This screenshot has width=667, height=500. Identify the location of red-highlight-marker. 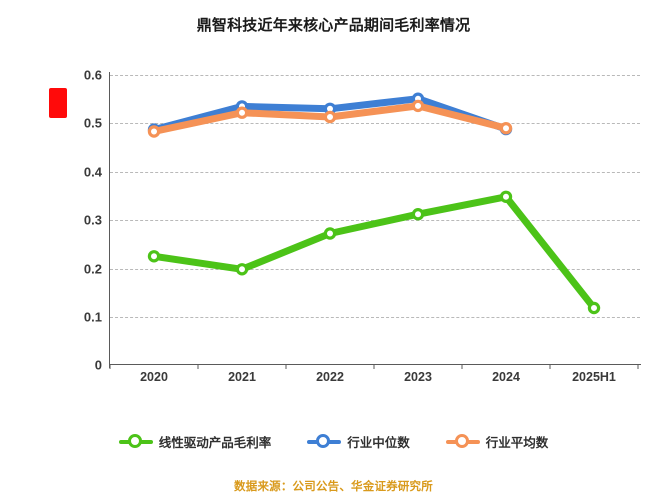
(58, 103).